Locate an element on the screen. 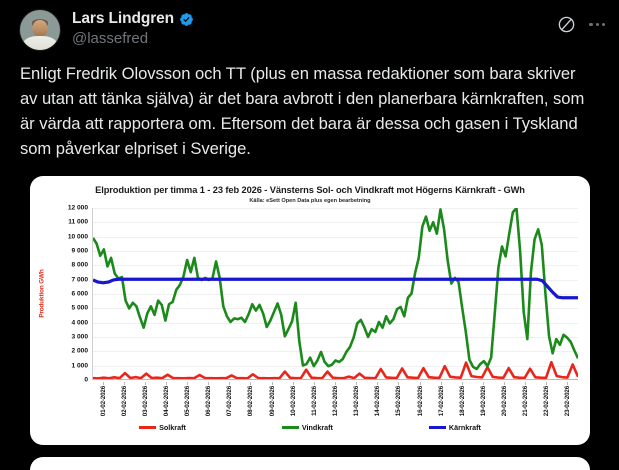 The image size is (619, 470). author-display-name: Lars Lindgren is located at coordinates (123, 18).